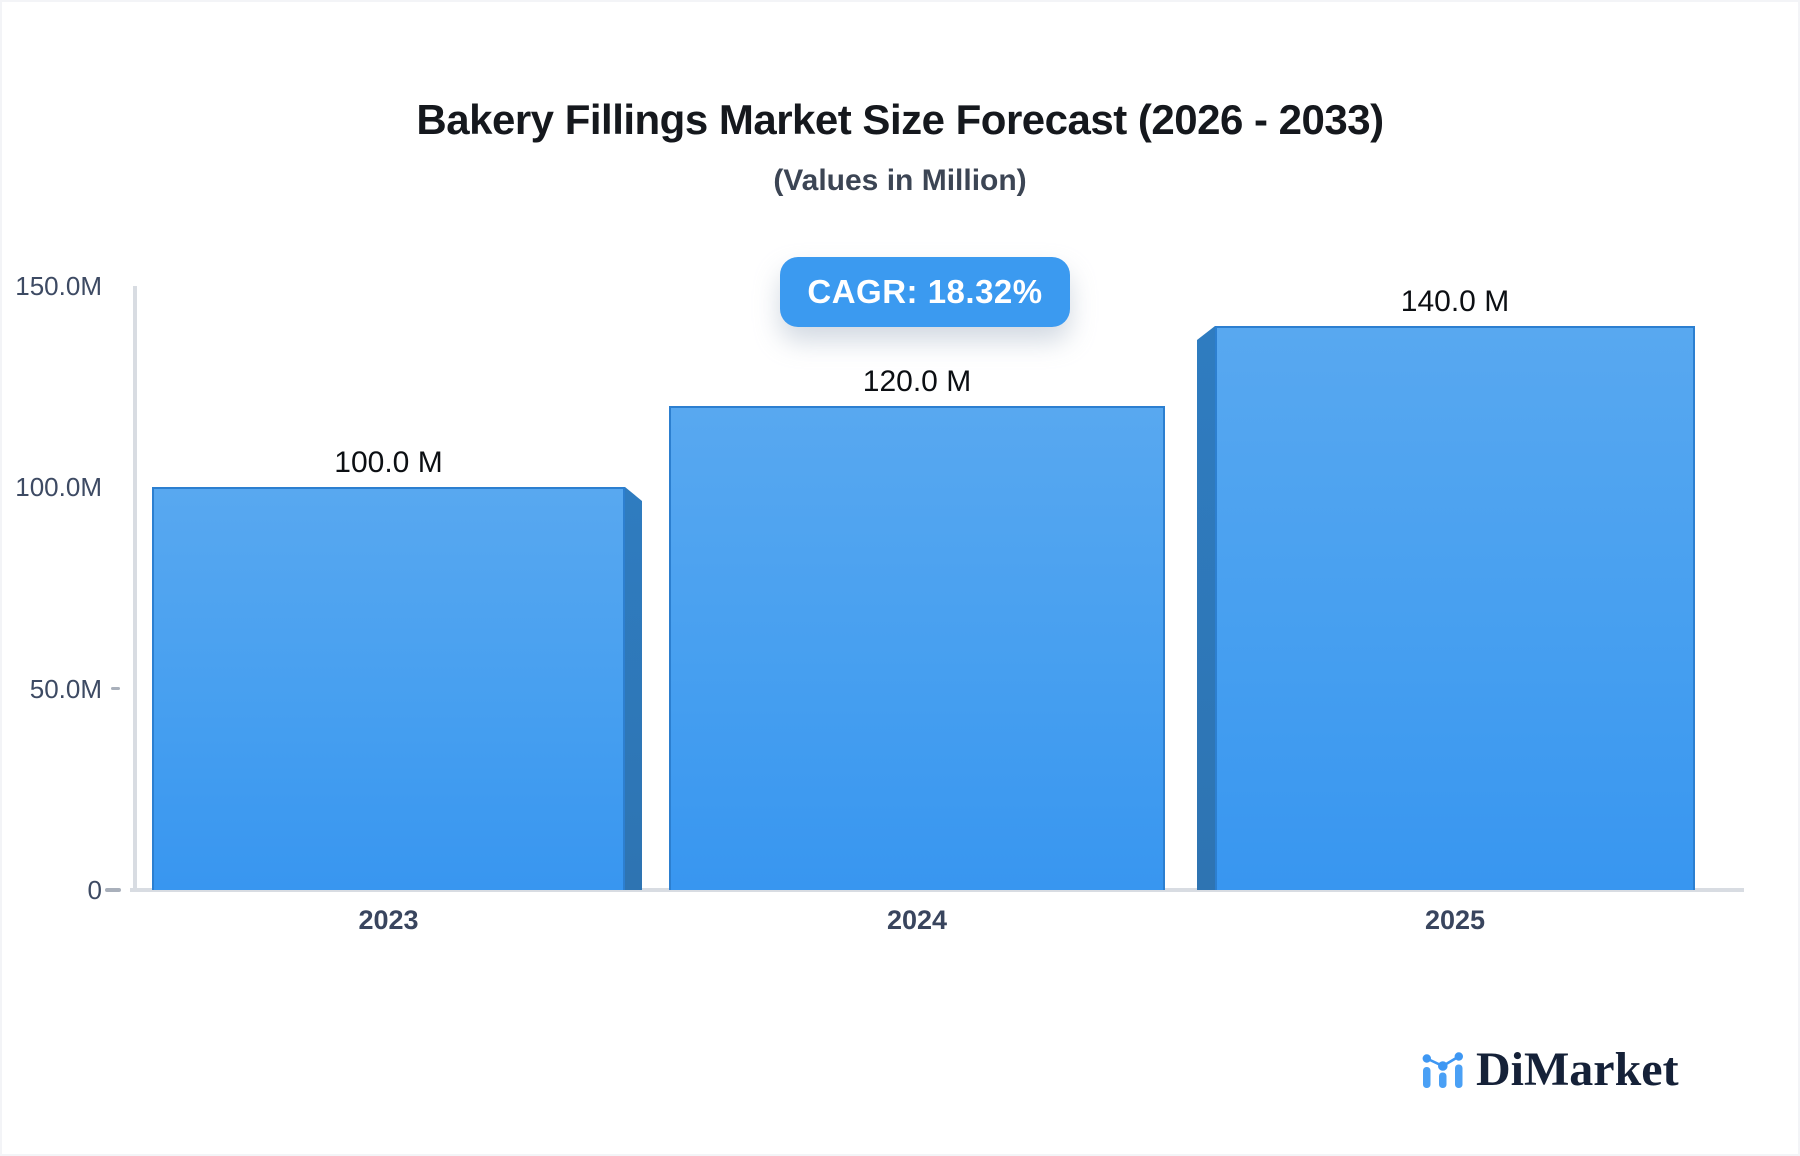  I want to click on cagr-badge: CAGR: 18.32%, so click(925, 292).